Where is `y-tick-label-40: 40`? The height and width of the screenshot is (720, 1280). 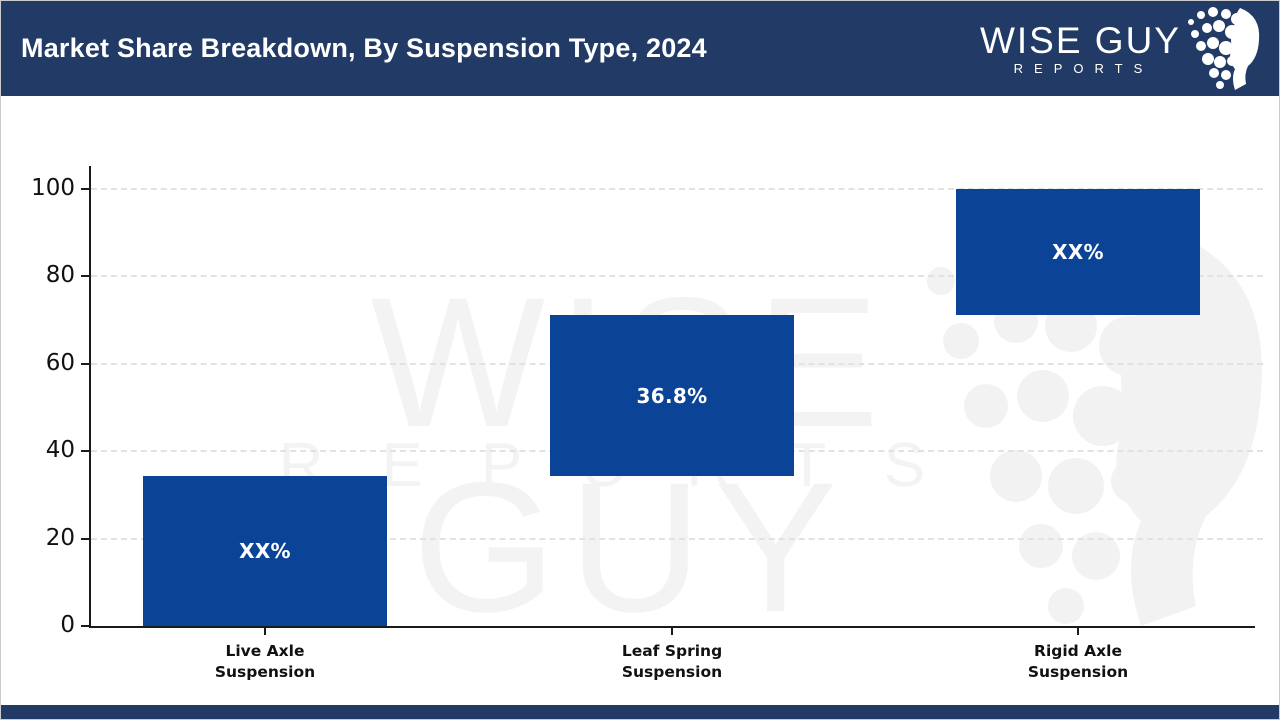
y-tick-label-40: 40 is located at coordinates (60, 450).